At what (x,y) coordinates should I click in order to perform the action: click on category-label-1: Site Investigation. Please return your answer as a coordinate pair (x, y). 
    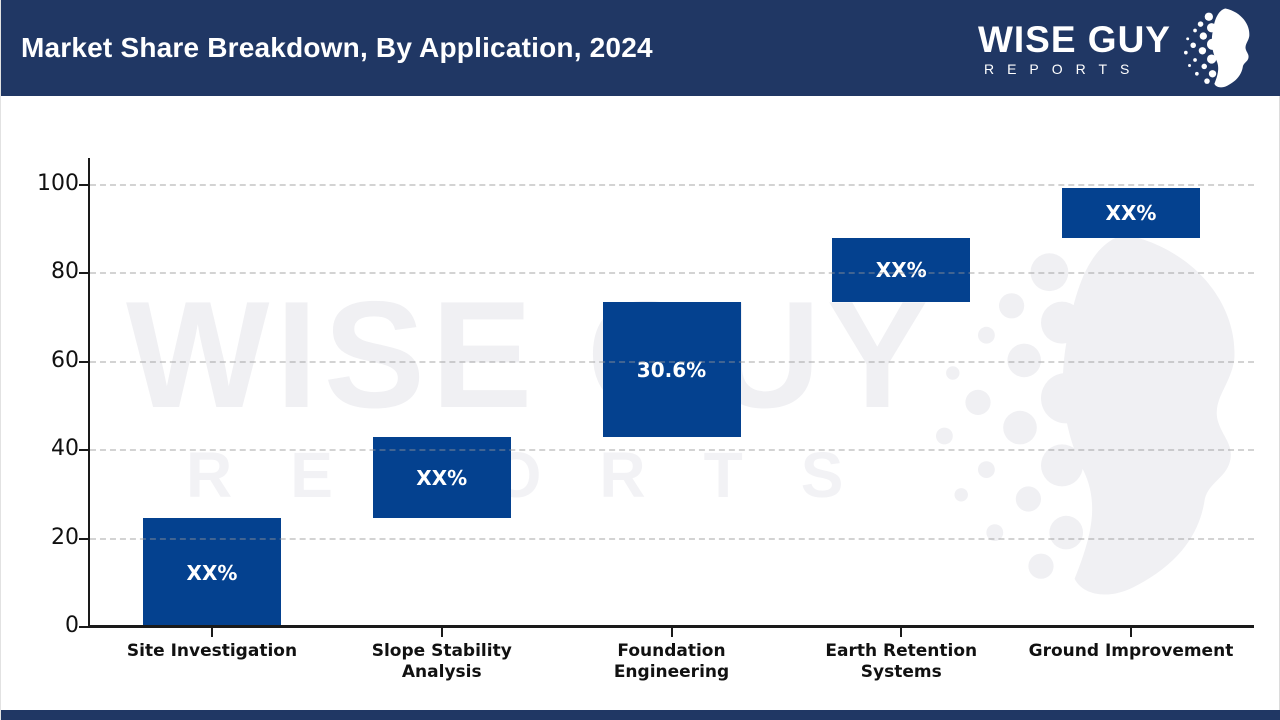
    Looking at the image, I should click on (212, 651).